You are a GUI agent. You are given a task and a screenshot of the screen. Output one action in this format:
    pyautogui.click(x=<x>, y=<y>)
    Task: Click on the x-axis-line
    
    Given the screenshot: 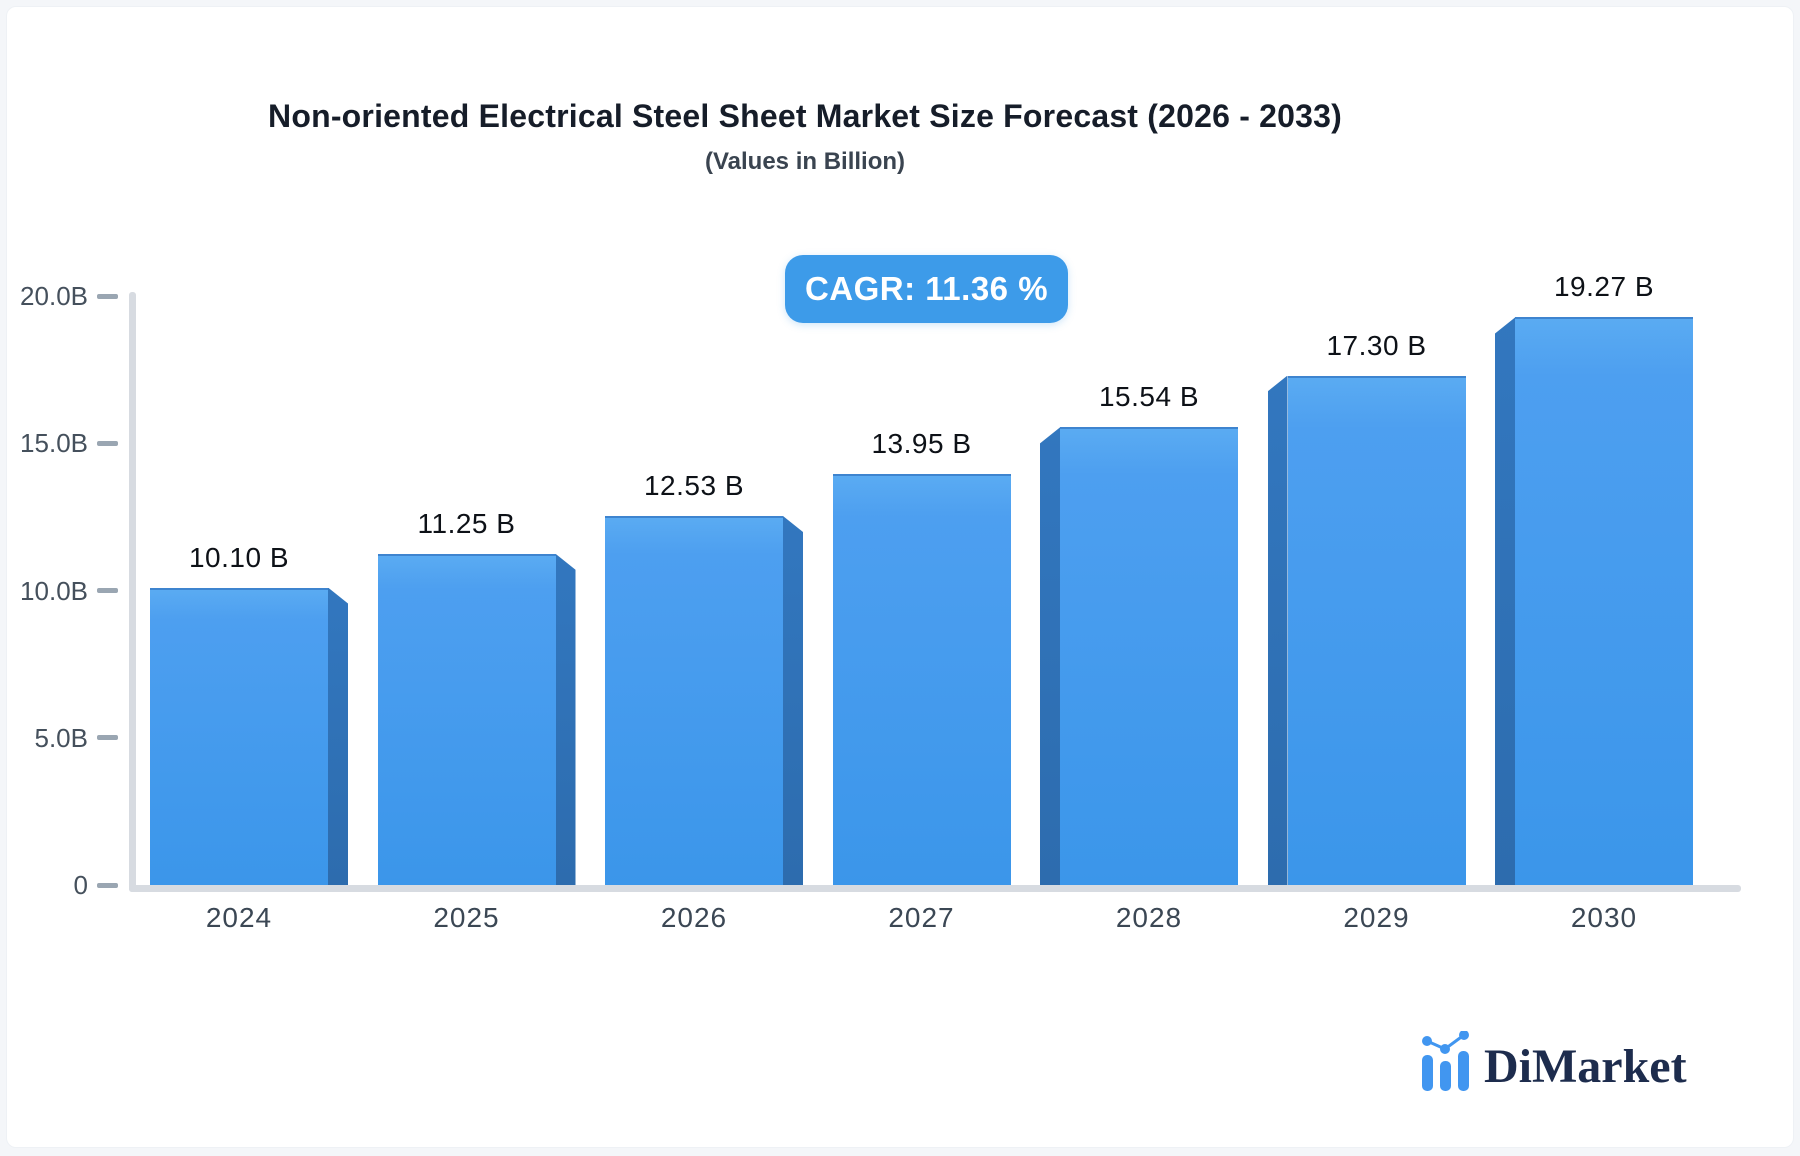 What is the action you would take?
    pyautogui.click(x=935, y=888)
    